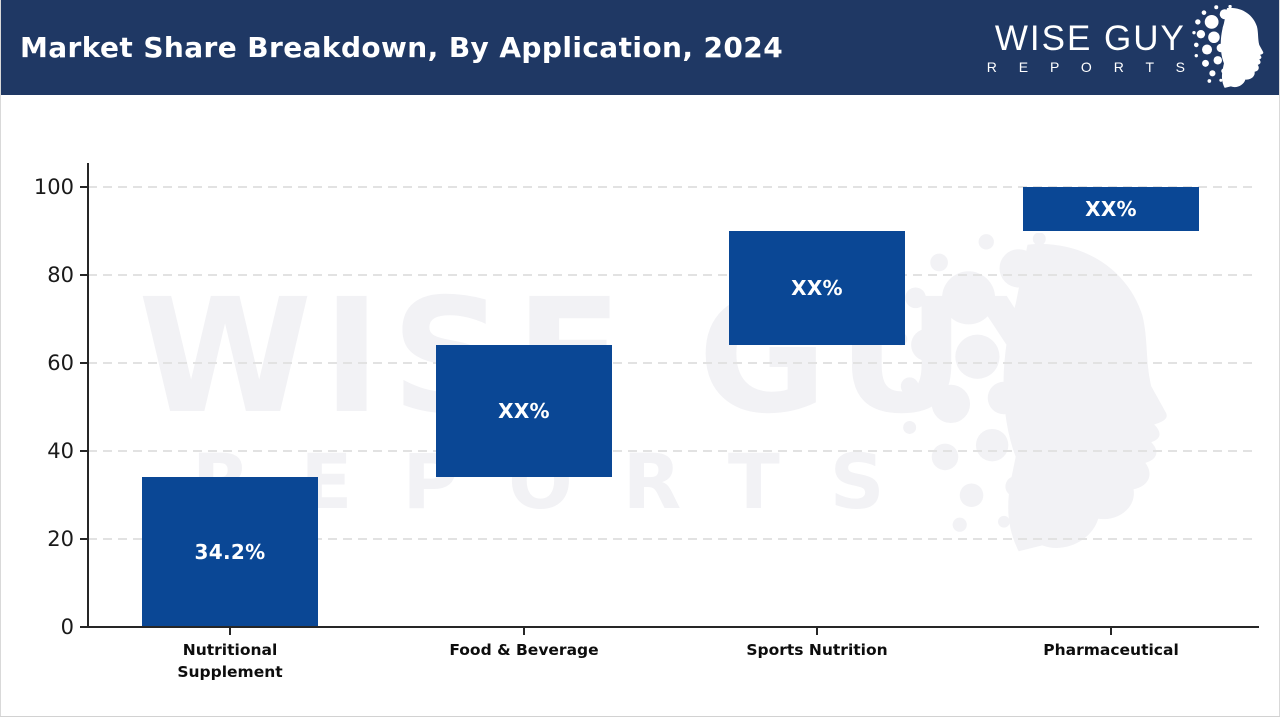  I want to click on logo-name-text: WISE GUY, so click(1090, 38).